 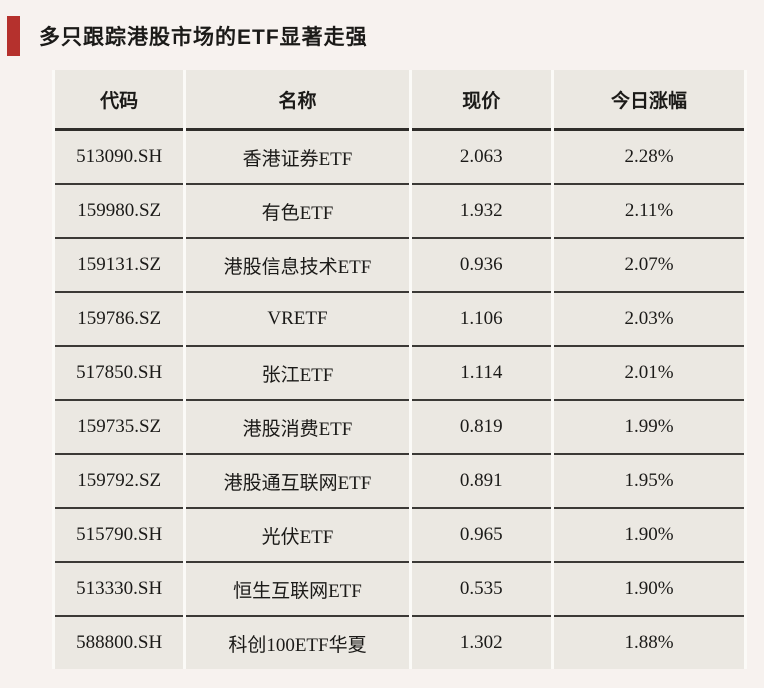 What do you see at coordinates (297, 643) in the screenshot?
I see `cell-name: 科创100ETF华夏` at bounding box center [297, 643].